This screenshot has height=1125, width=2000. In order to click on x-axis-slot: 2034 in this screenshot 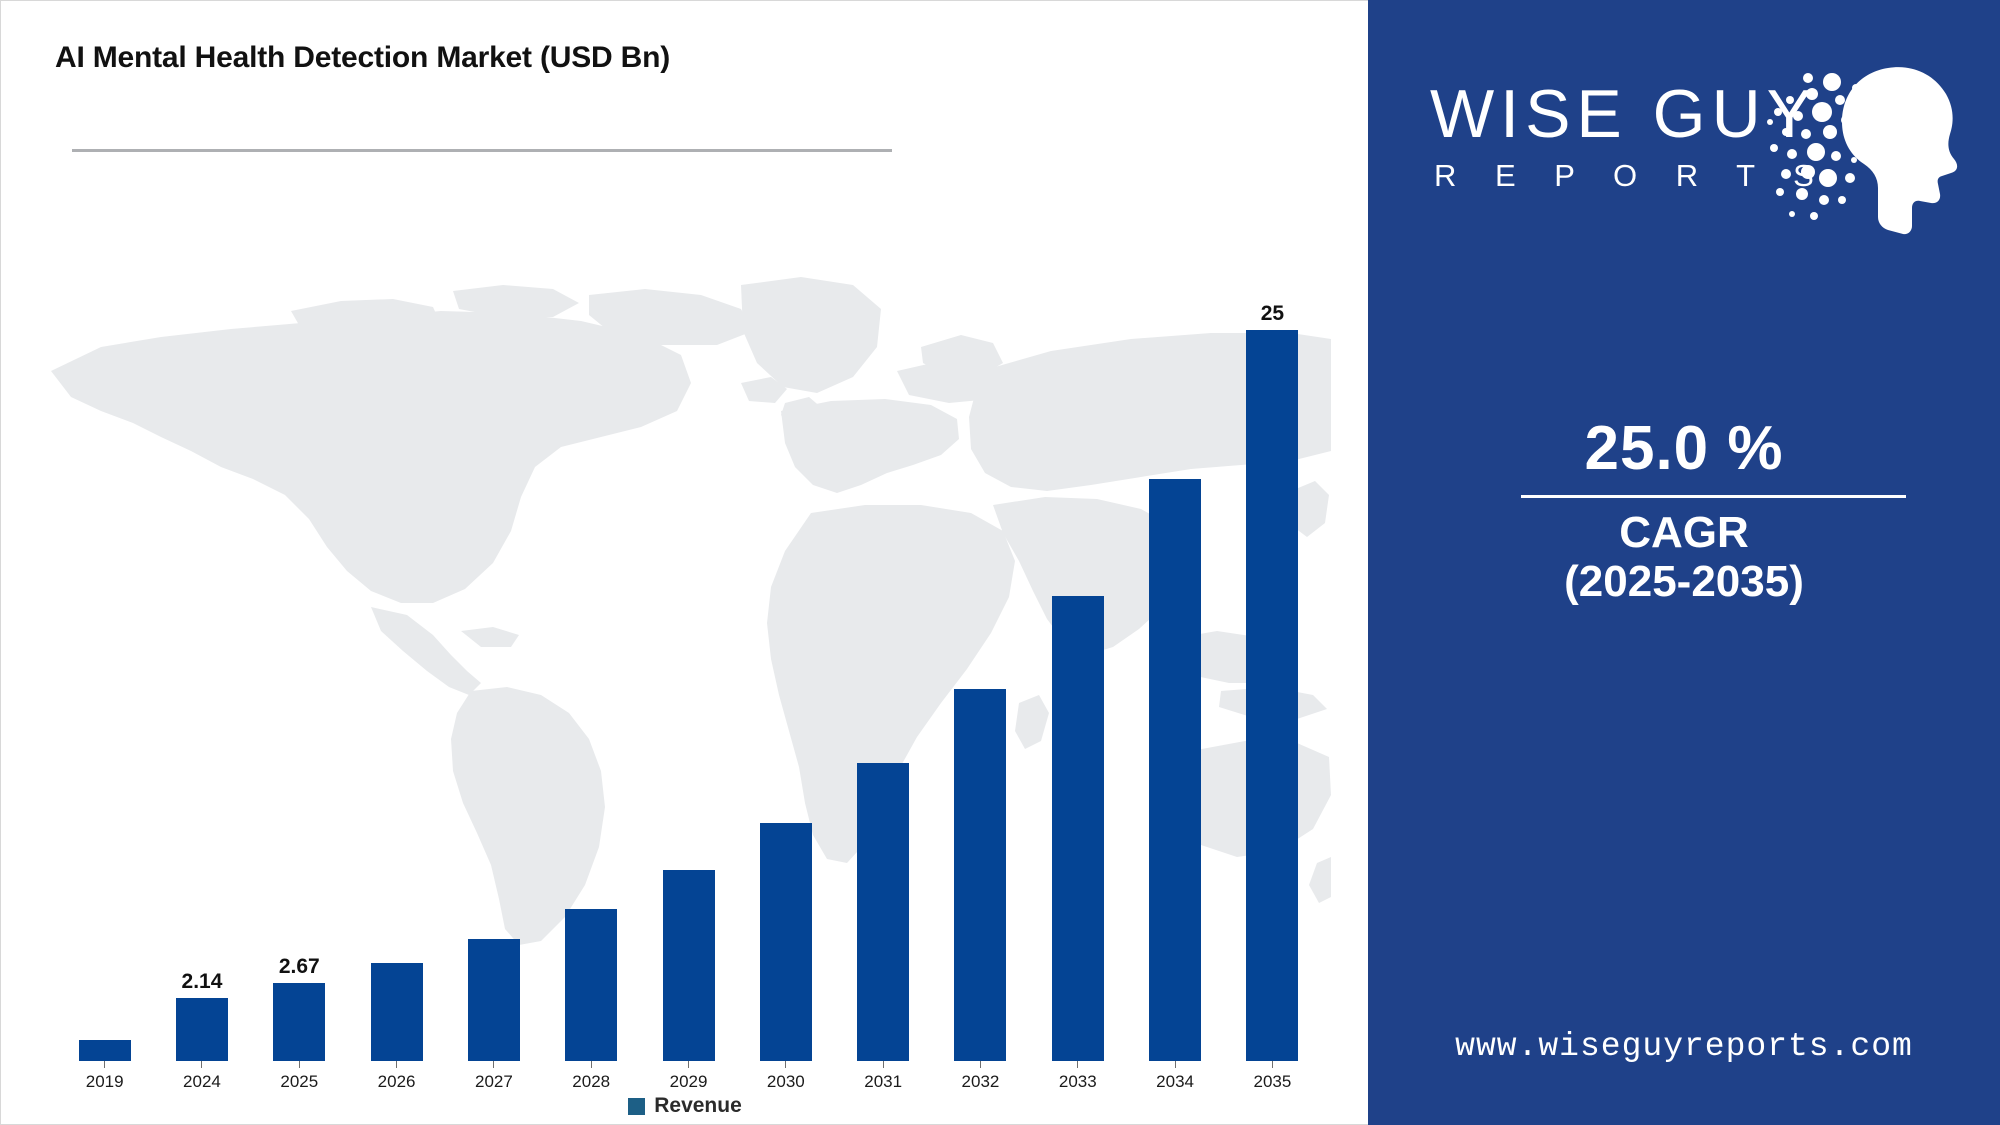, I will do `click(1174, 1086)`.